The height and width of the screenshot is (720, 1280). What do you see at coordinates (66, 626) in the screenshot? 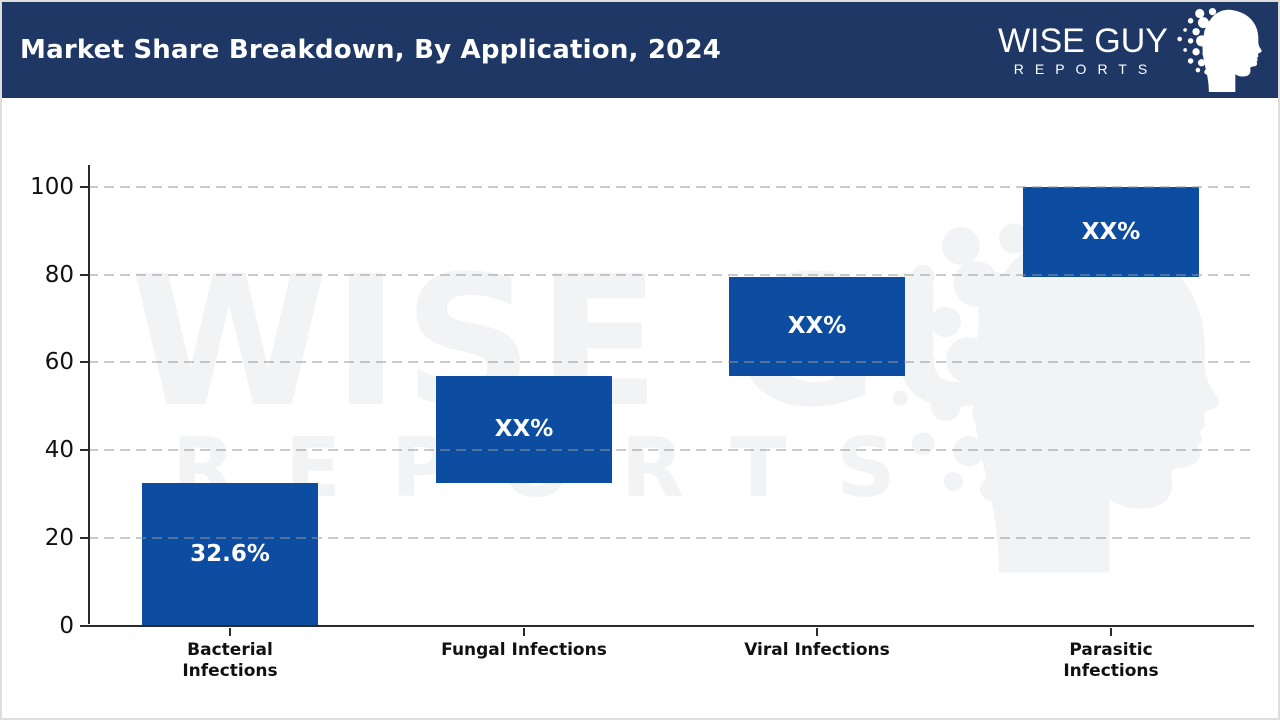
I see `y-tick-label: 0` at bounding box center [66, 626].